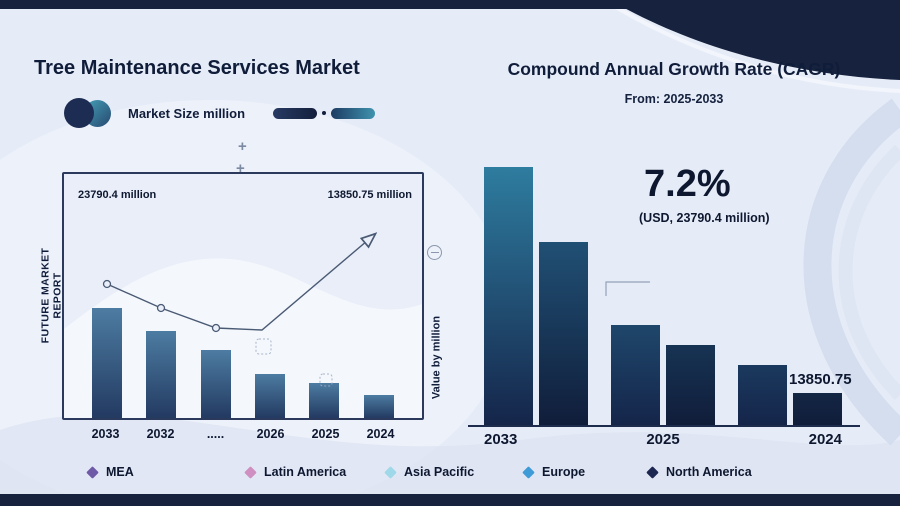 Image resolution: width=900 pixels, height=506 pixels. I want to click on market-value-2033: 23790.4 million, so click(117, 195).